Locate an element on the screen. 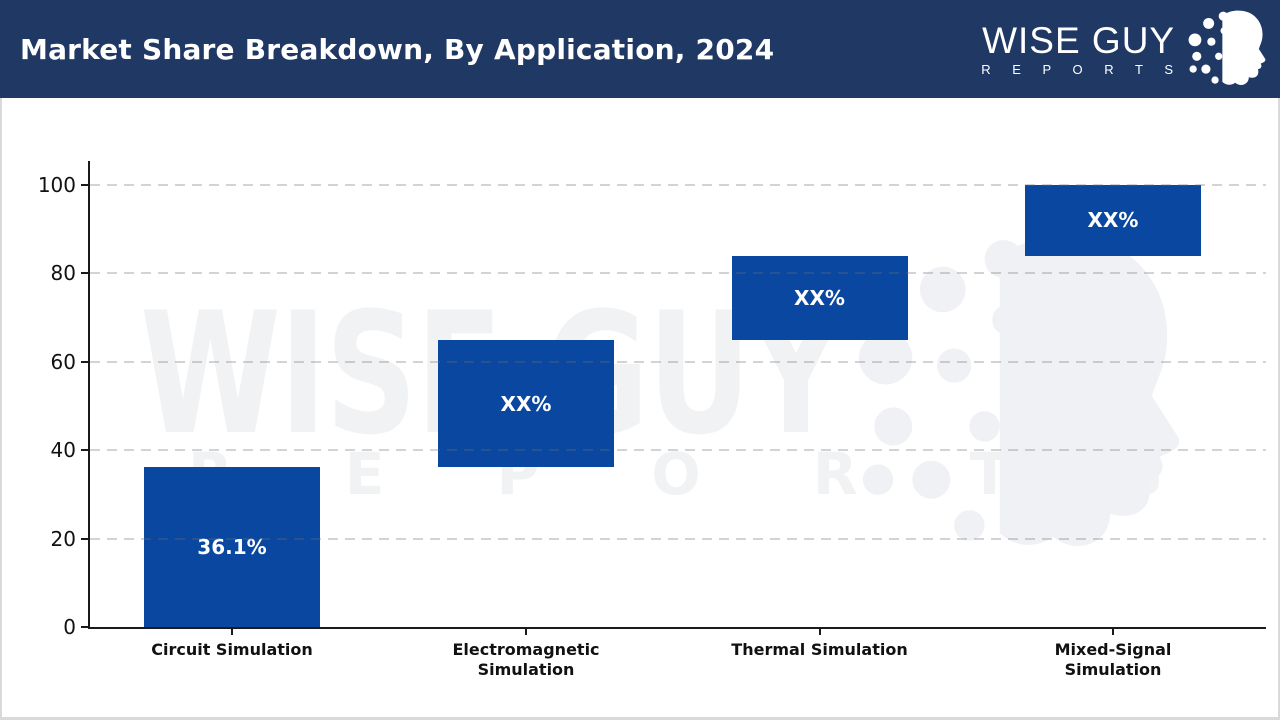  wise-guy-logo: WISE GUY R E P O R T S is located at coordinates (1121, 49).